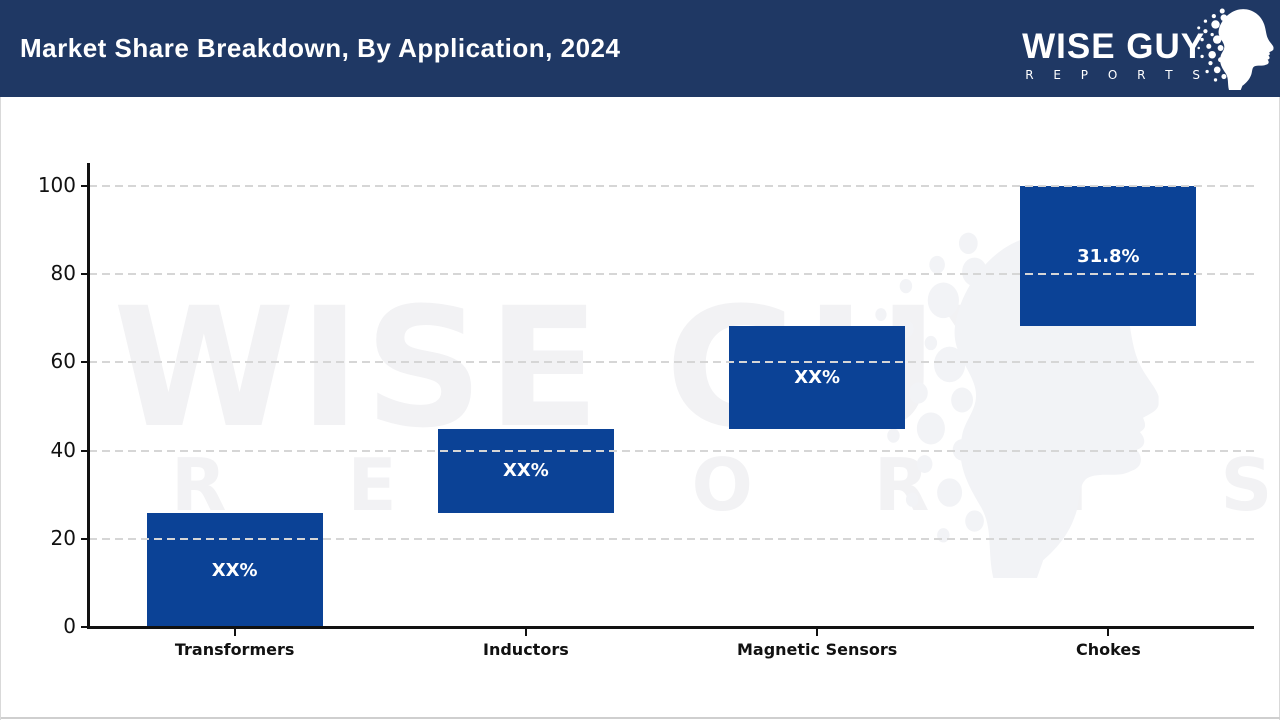 The image size is (1280, 720). I want to click on y-axis-line, so click(88, 396).